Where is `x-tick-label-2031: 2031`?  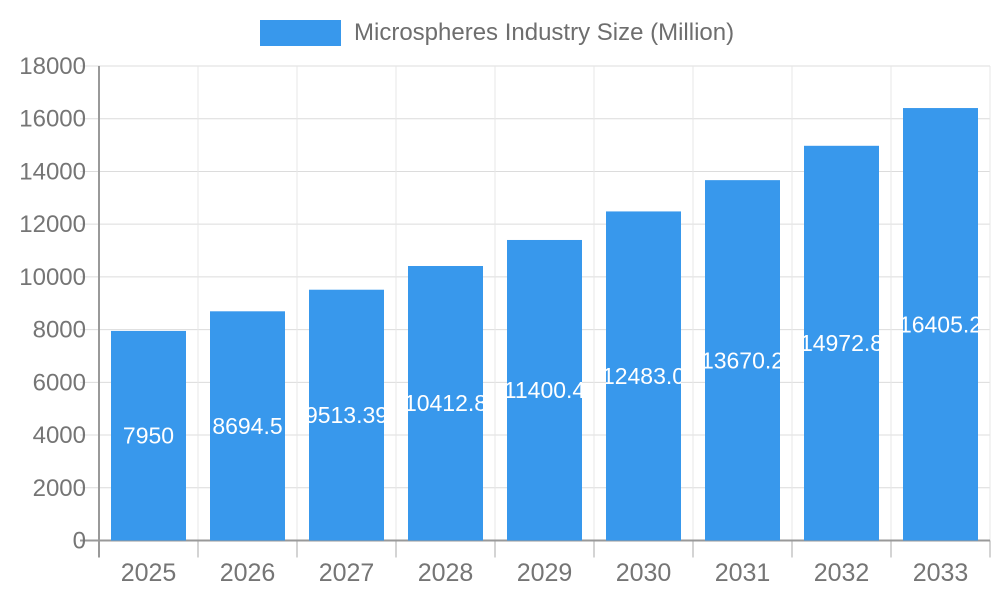
x-tick-label-2031: 2031 is located at coordinates (743, 573).